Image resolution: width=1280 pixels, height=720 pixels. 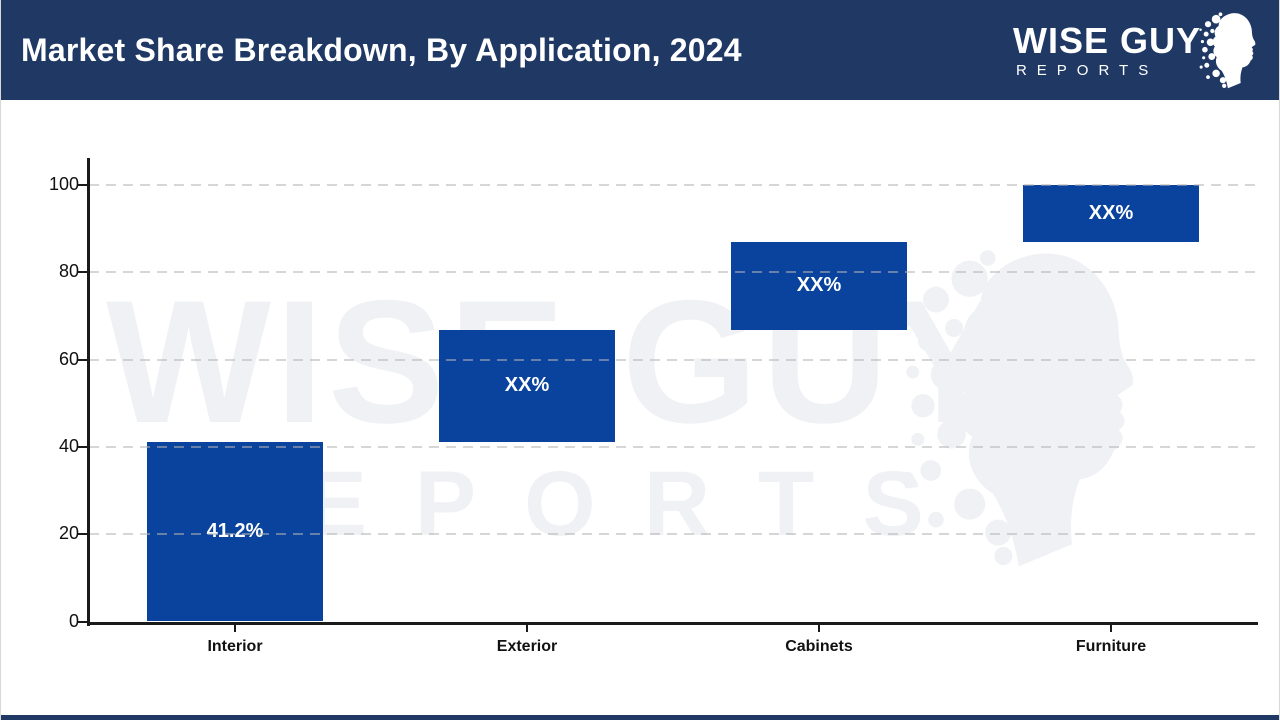 I want to click on head-profile-icon, so click(x=1227, y=50).